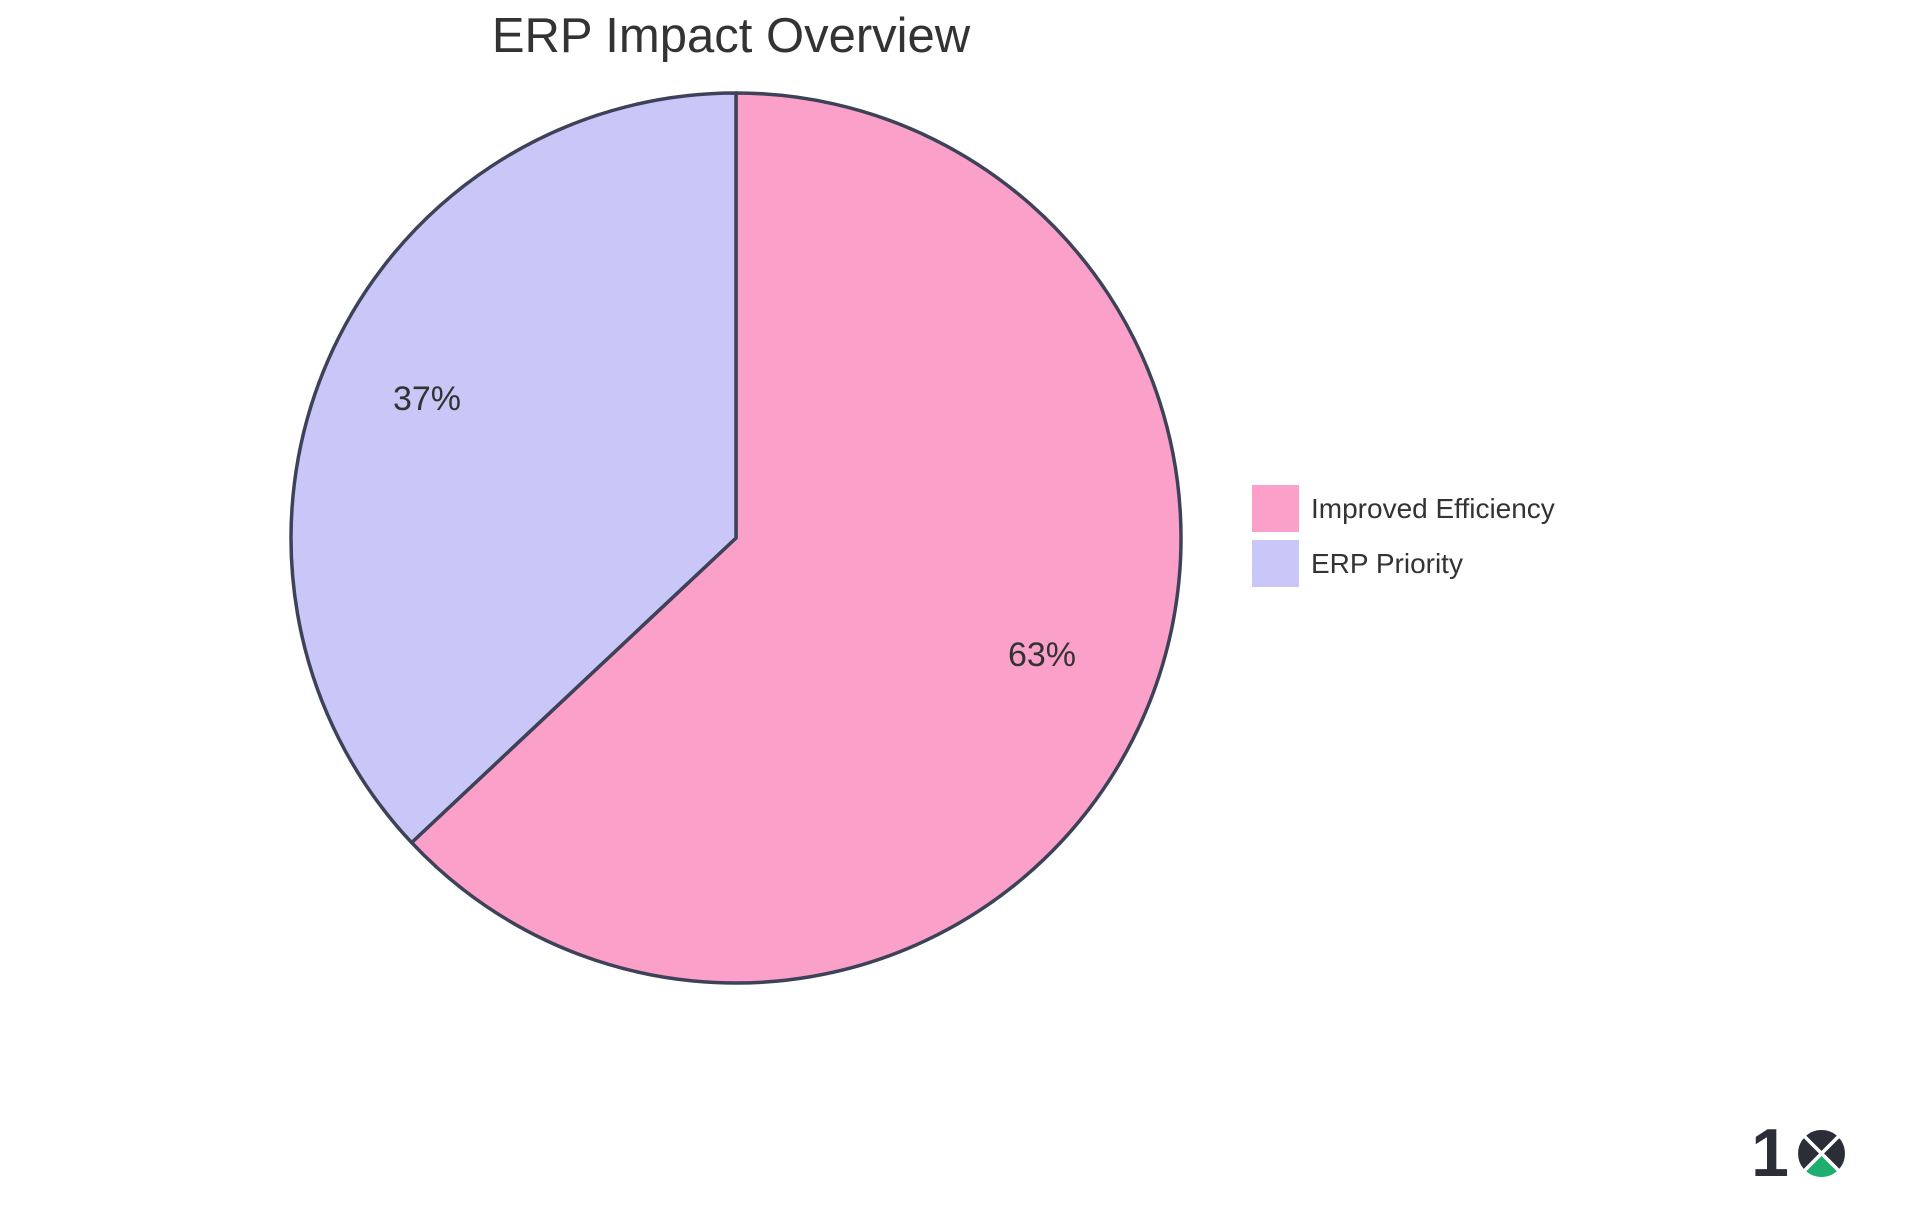 The width and height of the screenshot is (1920, 1215). Describe the element at coordinates (1042, 655) in the screenshot. I see `pie-slice-label-improved-efficiency: 63%` at that location.